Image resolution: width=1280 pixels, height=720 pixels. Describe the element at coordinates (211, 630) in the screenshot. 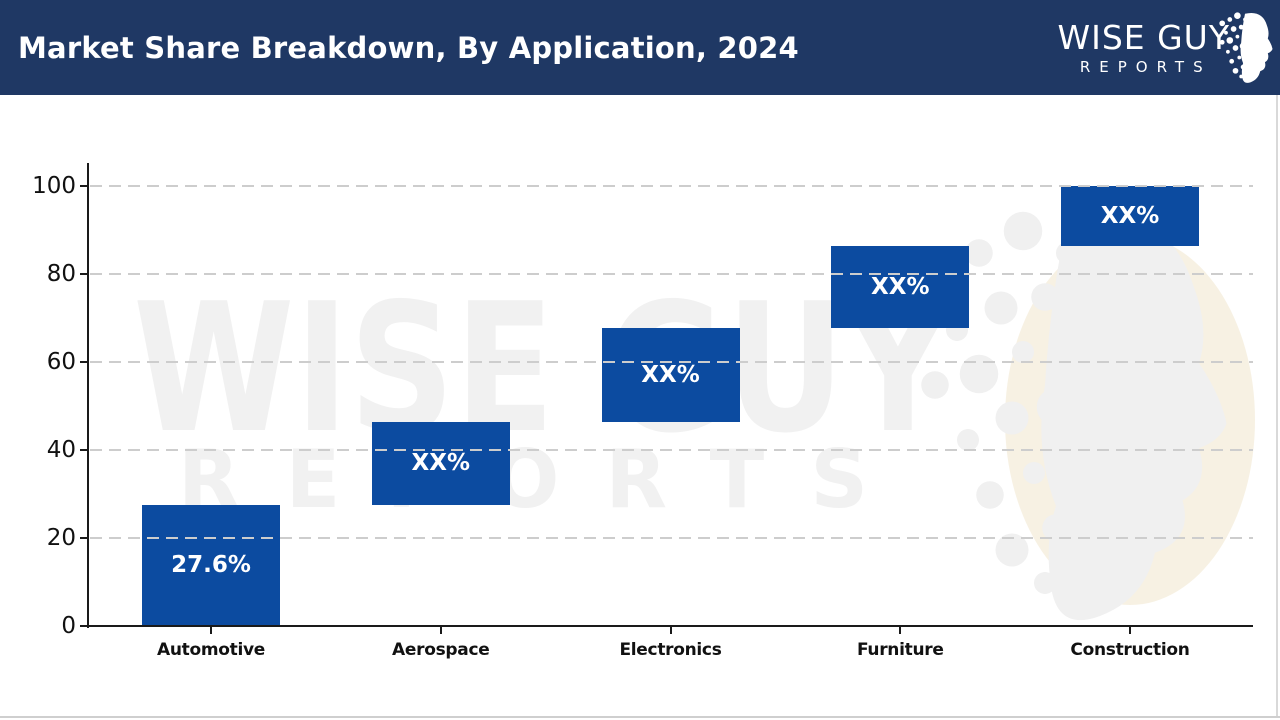

I see `x-tick-mark-automotive` at that location.